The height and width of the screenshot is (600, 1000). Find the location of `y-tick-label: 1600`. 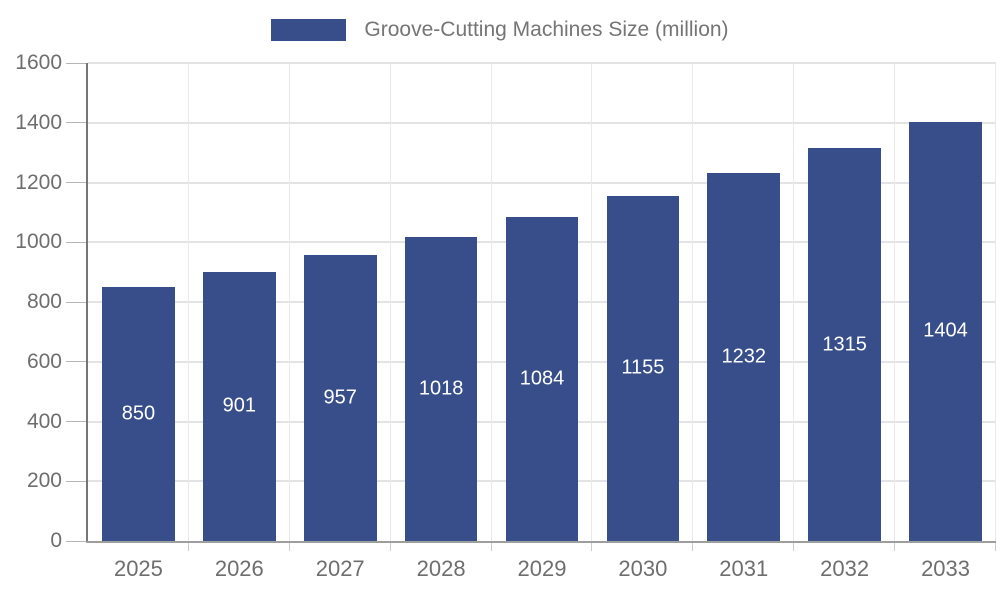

y-tick-label: 1600 is located at coordinates (38, 62).